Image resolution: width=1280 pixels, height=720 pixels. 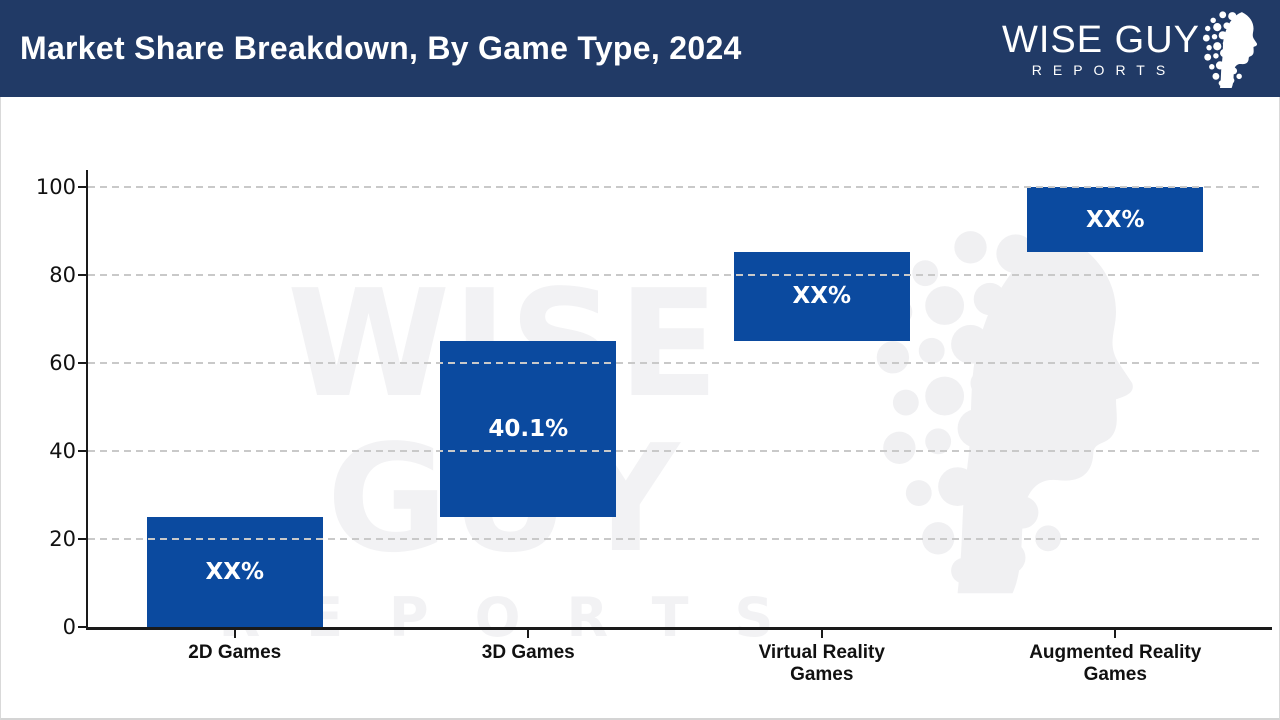 I want to click on logo-face-icon, so click(x=1230, y=49).